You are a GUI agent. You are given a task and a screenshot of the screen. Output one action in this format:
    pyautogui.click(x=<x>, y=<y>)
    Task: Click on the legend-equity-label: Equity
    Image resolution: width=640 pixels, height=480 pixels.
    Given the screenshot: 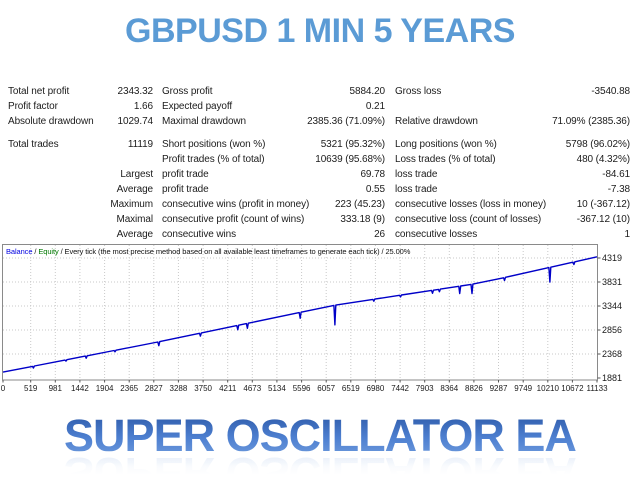 What is the action you would take?
    pyautogui.click(x=48, y=251)
    